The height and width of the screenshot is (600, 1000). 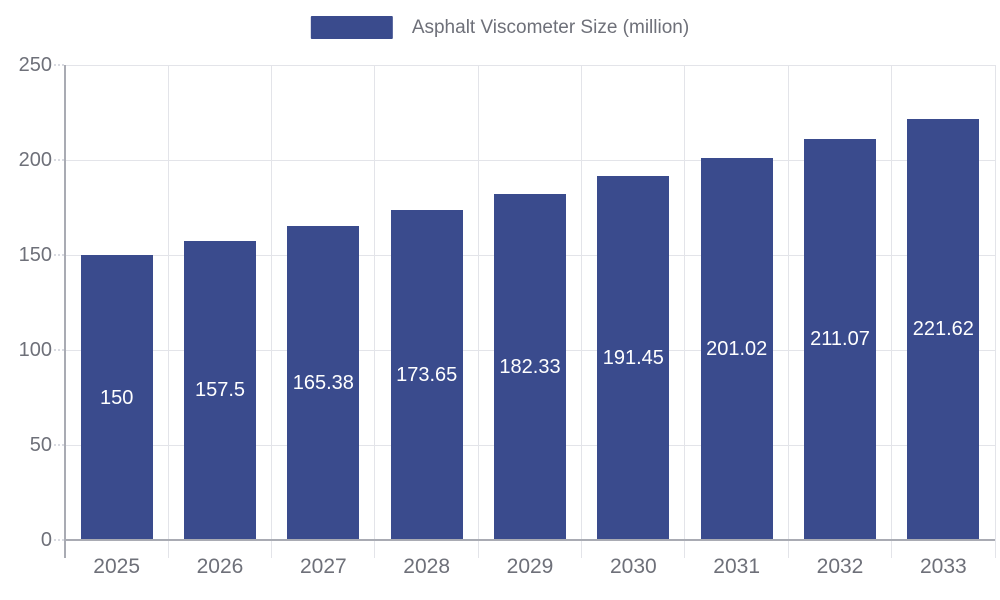 I want to click on bar-2025: 150, so click(x=116, y=397).